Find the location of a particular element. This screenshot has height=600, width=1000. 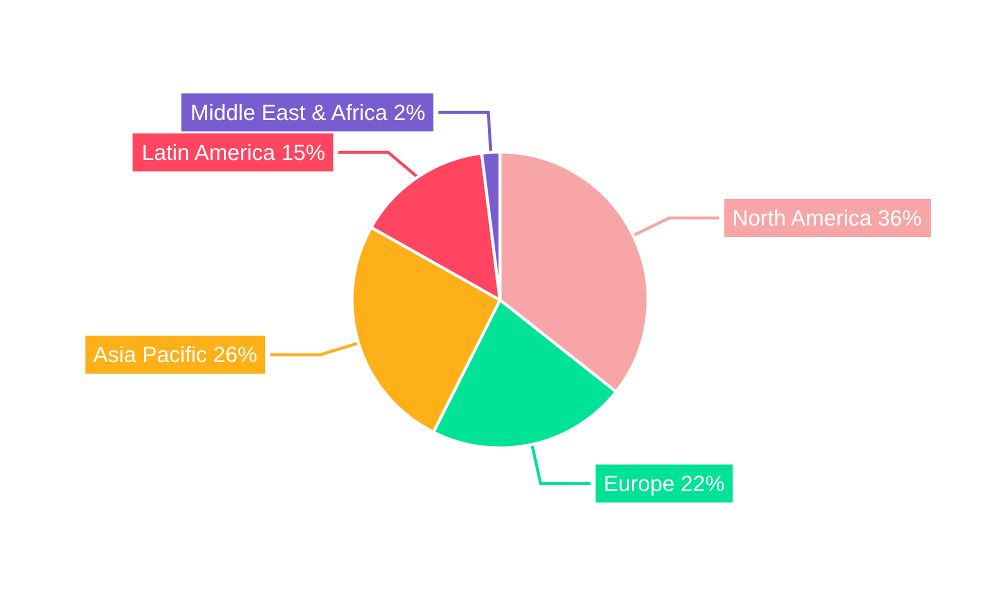

slice-label: Latin America 15% is located at coordinates (234, 152).